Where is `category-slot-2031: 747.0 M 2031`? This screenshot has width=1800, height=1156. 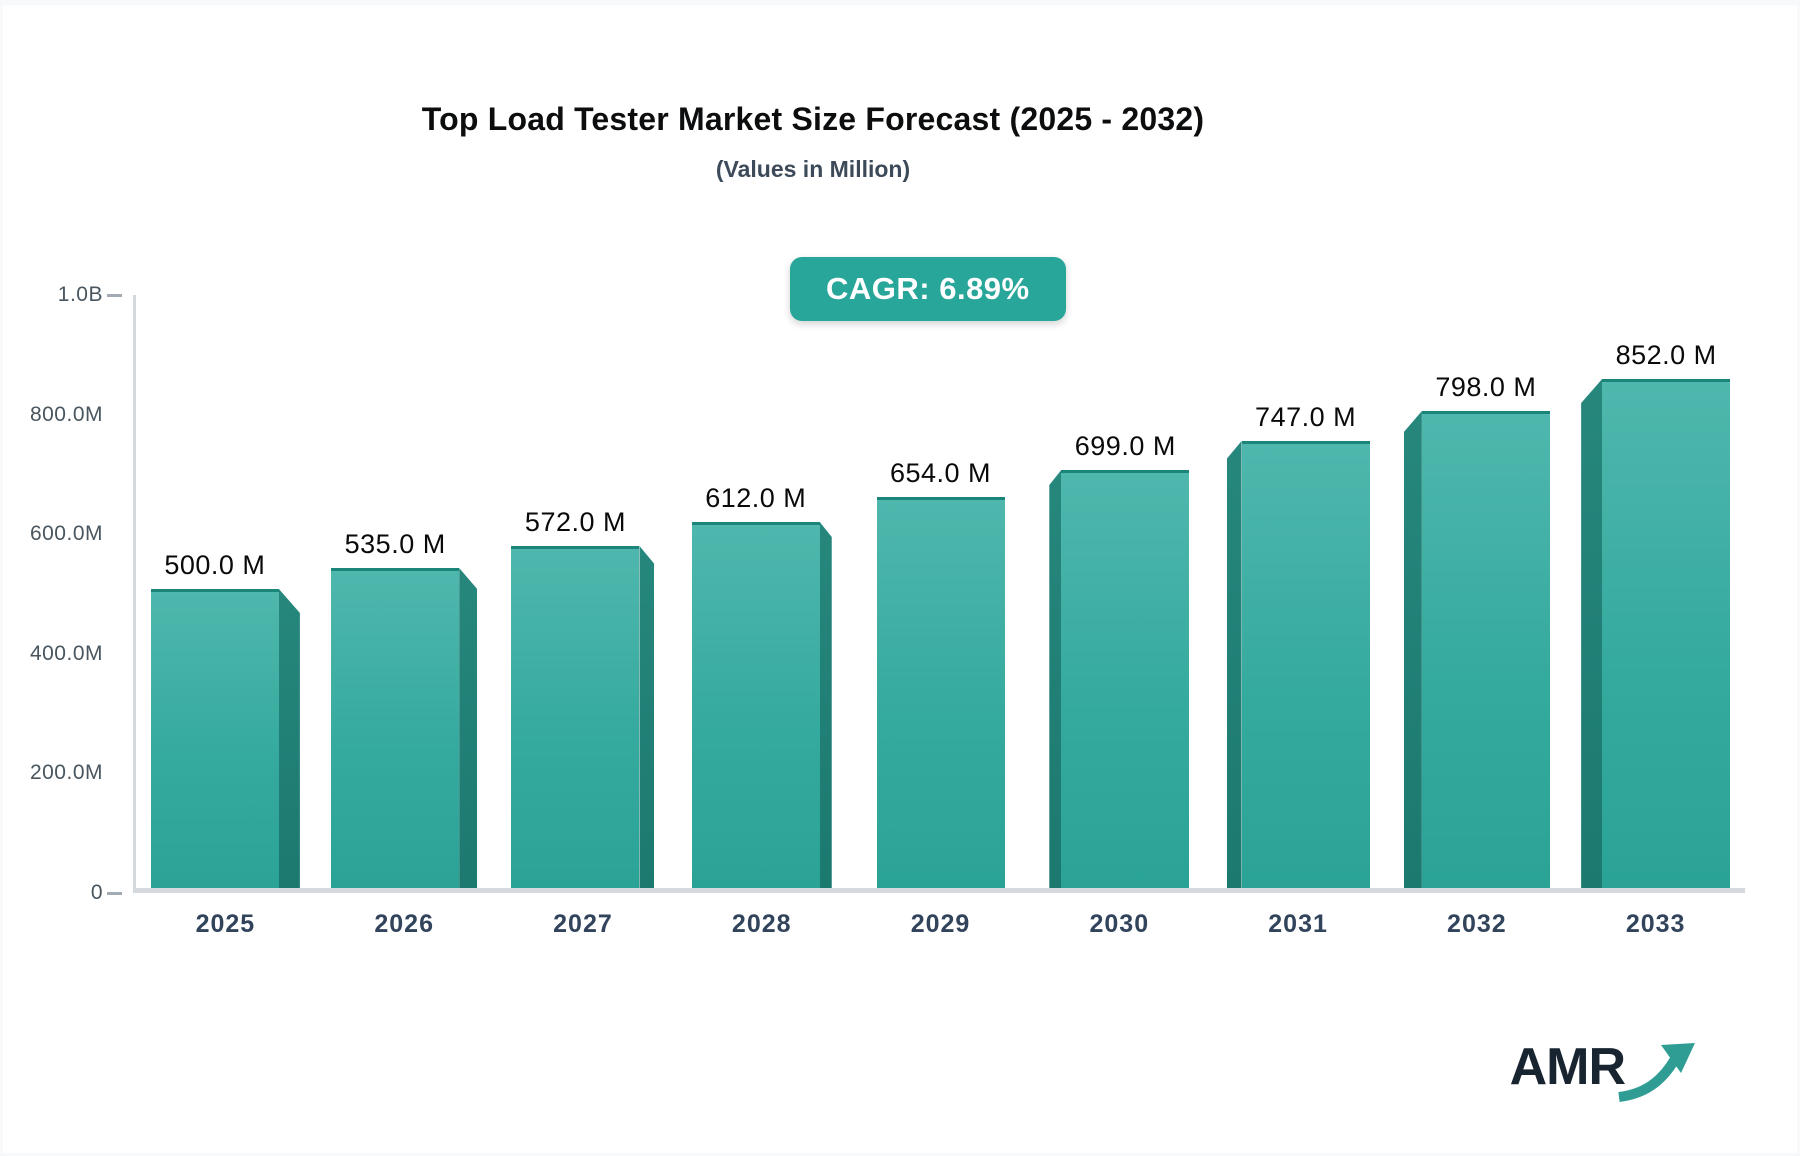 category-slot-2031: 747.0 M 2031 is located at coordinates (1298, 616).